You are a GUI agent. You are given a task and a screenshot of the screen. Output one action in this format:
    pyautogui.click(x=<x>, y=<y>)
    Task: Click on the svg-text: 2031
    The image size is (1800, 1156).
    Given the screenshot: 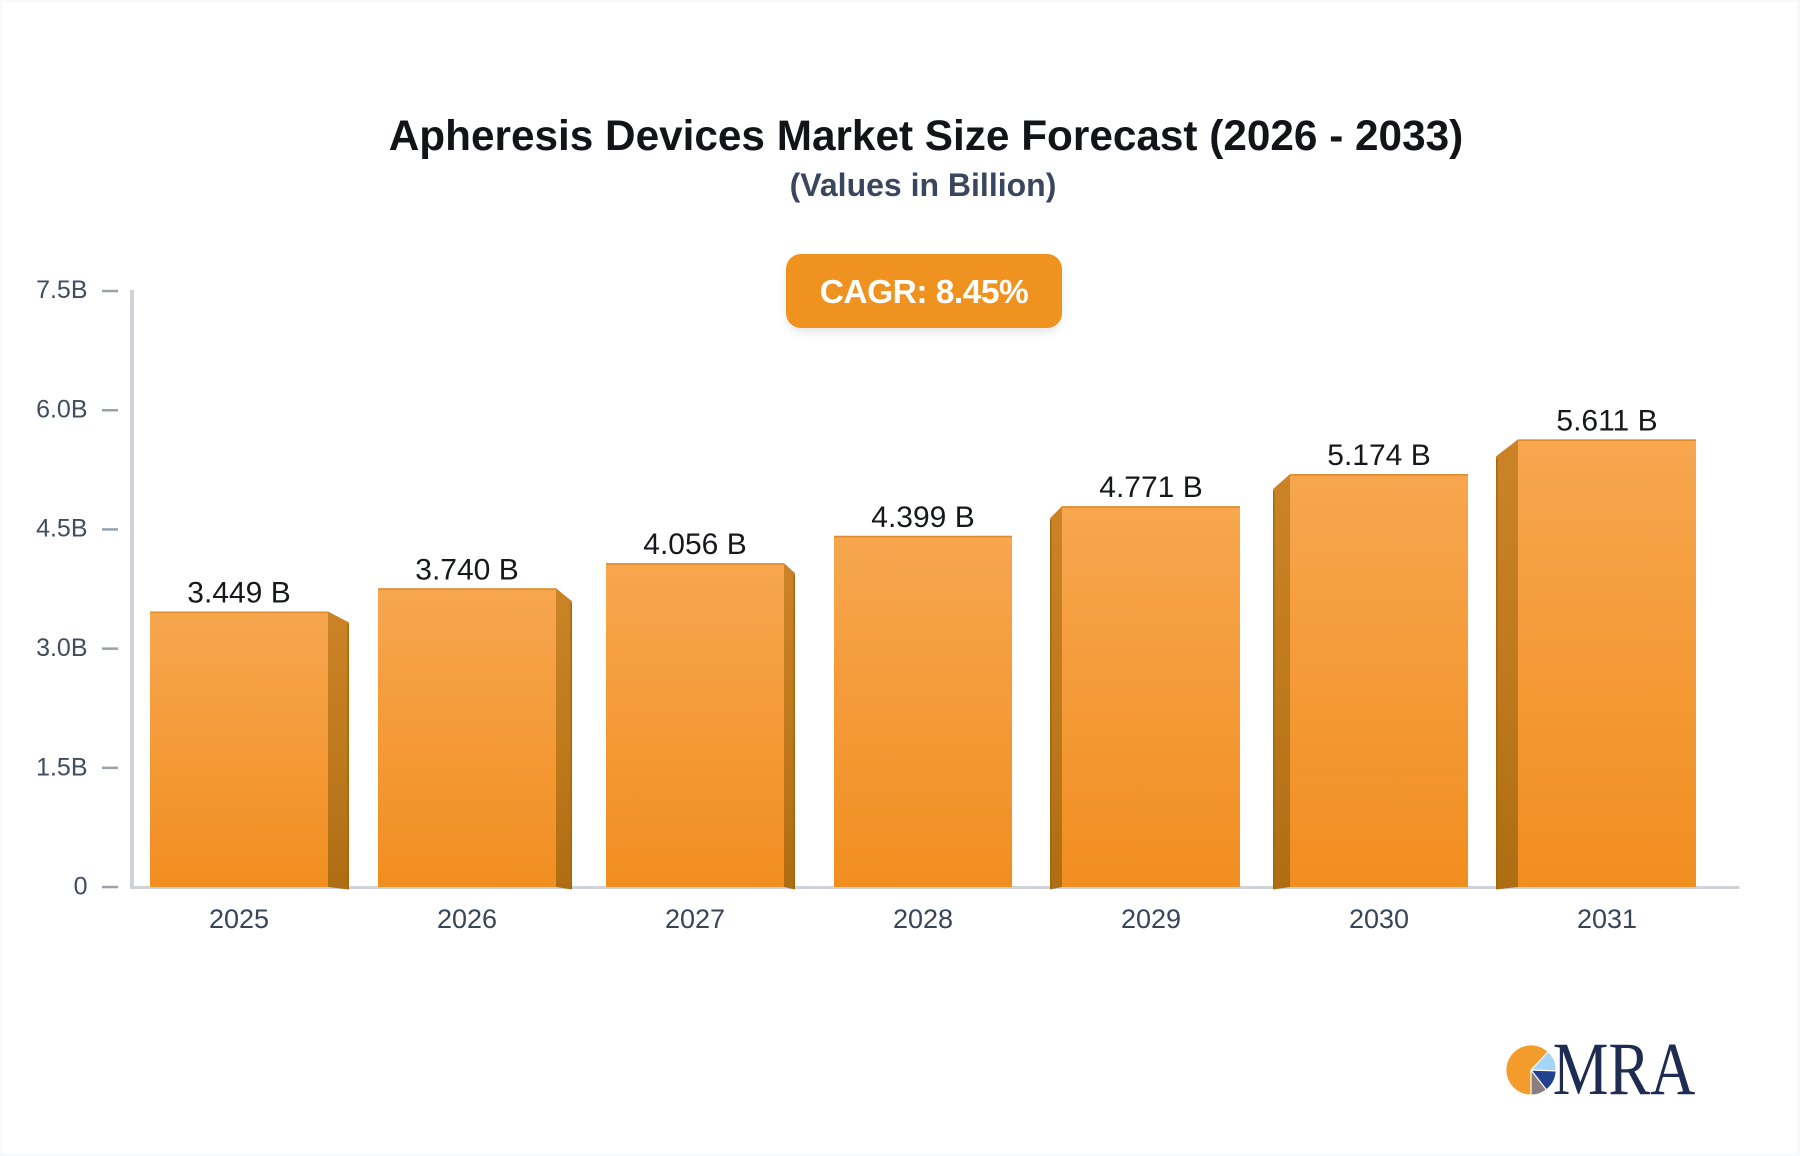 What is the action you would take?
    pyautogui.click(x=1607, y=919)
    